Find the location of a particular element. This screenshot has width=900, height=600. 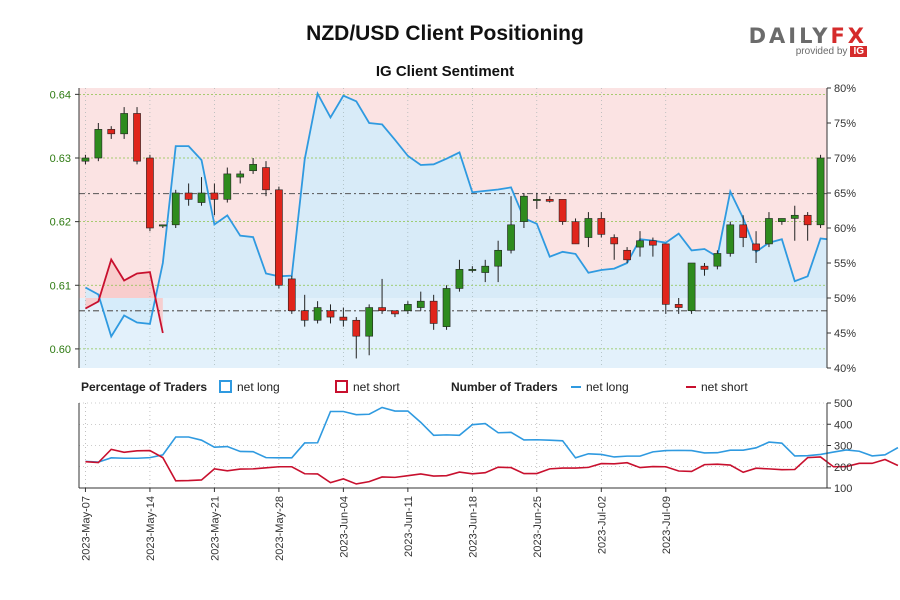

date-tick-label: 2023-May-28 is located at coordinates (280, 528).